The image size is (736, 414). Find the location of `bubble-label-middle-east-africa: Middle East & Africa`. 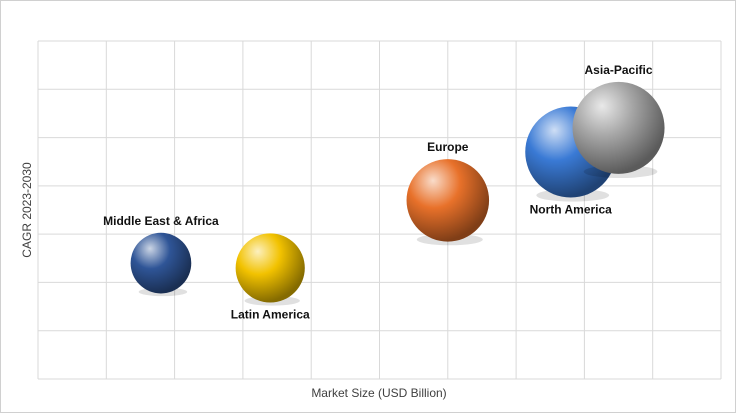

bubble-label-middle-east-africa: Middle East & Africa is located at coordinates (161, 221).